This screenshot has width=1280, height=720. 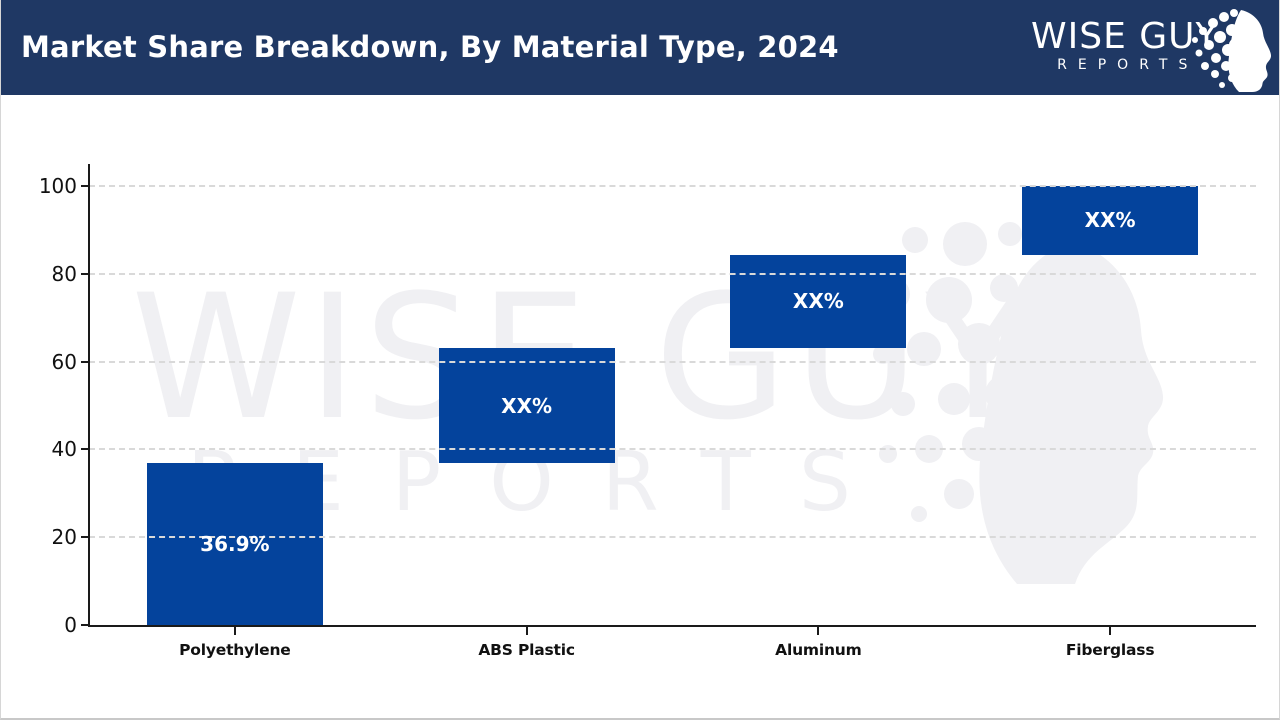 I want to click on wiseguy-logo: WISE GUY REPORTS, so click(x=1136, y=49).